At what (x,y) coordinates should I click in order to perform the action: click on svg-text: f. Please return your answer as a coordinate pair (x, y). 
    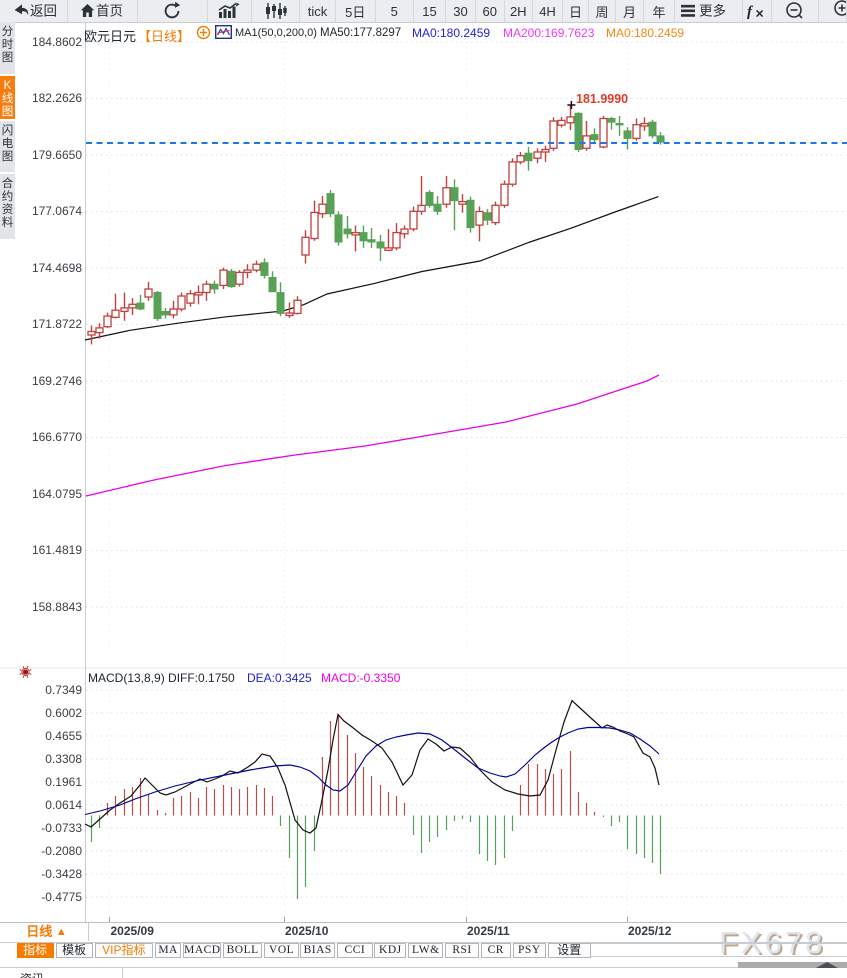
    Looking at the image, I should click on (750, 12).